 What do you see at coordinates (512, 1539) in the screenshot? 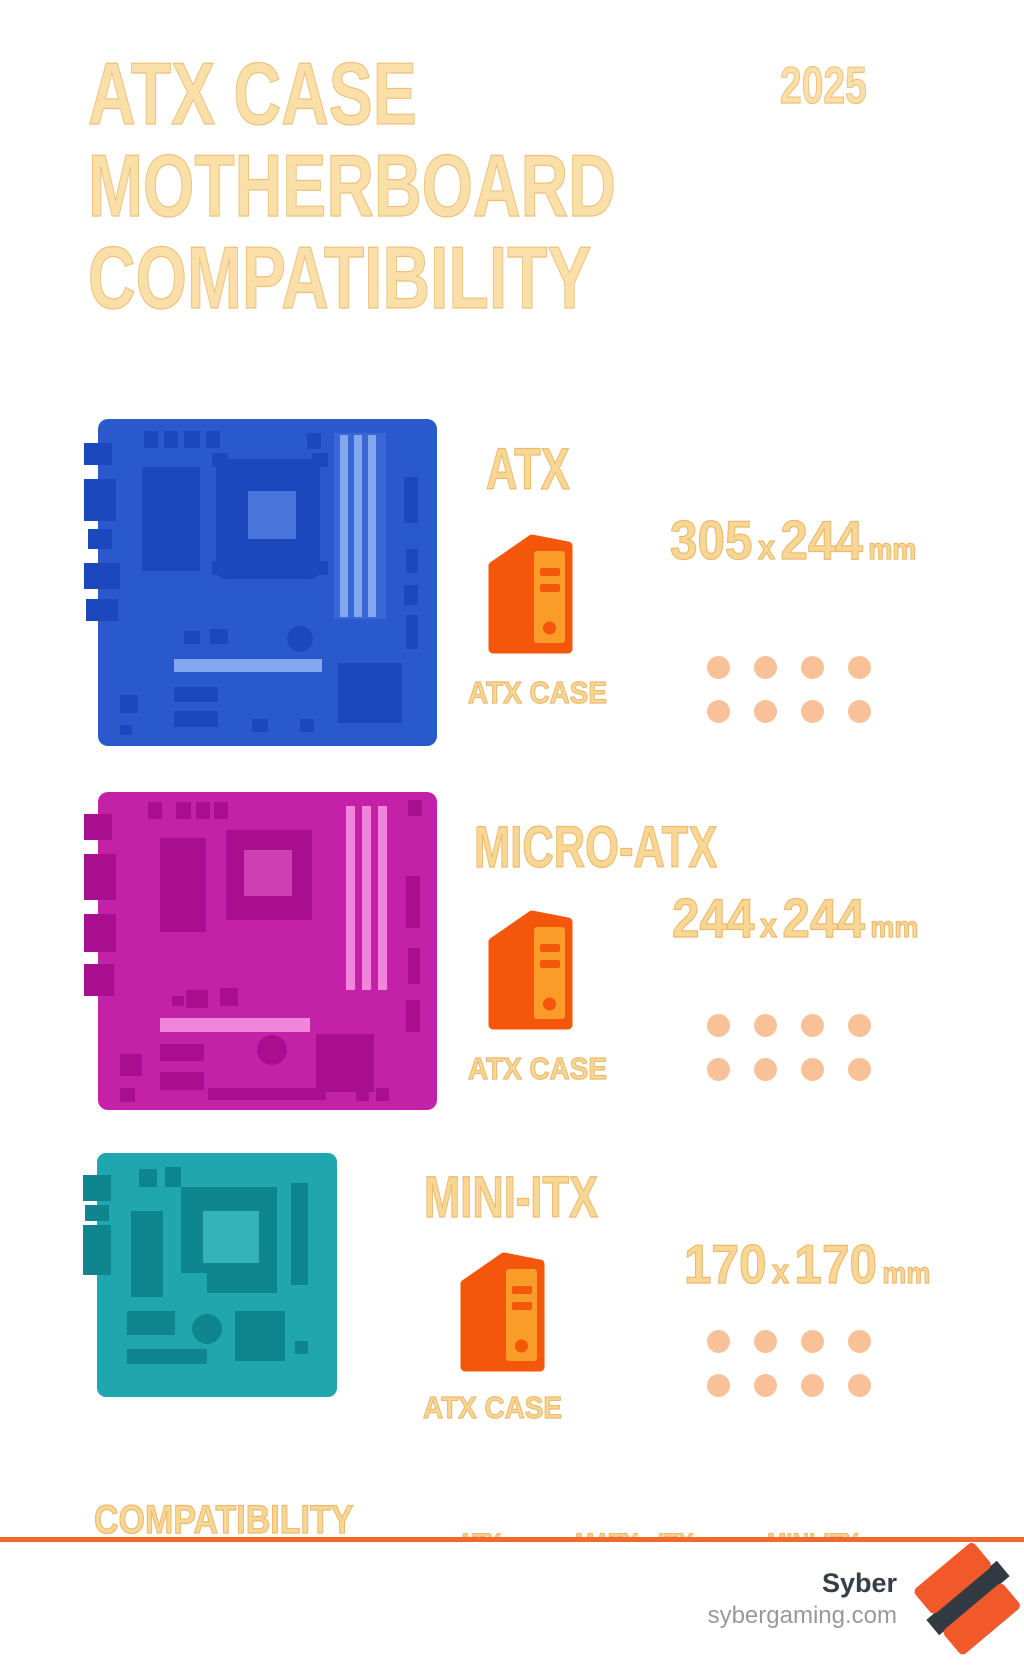
I see `orange-divider-line` at bounding box center [512, 1539].